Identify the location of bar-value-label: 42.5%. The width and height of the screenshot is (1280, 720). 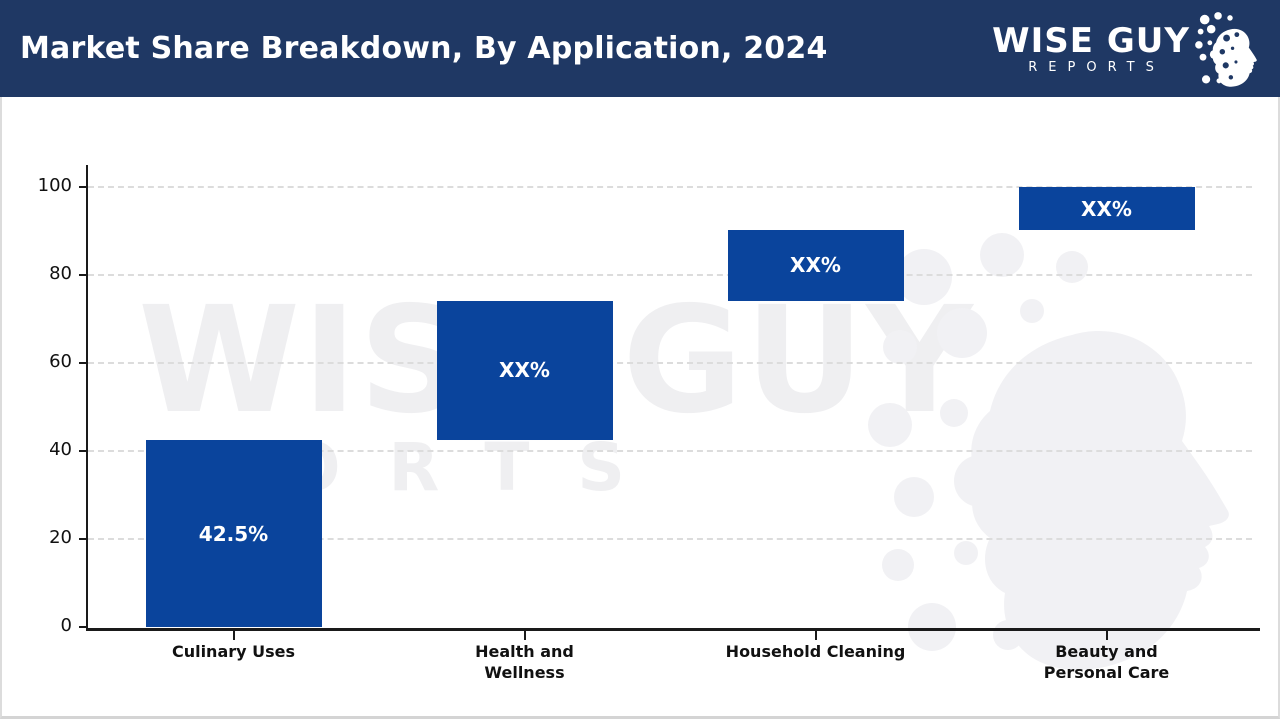
(233, 533).